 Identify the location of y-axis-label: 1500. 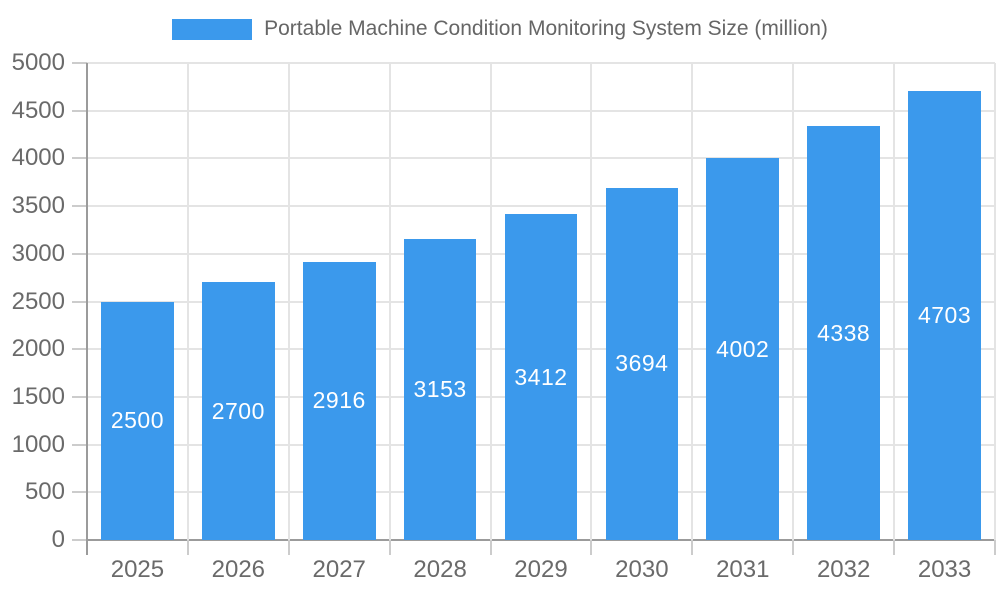
(38, 396).